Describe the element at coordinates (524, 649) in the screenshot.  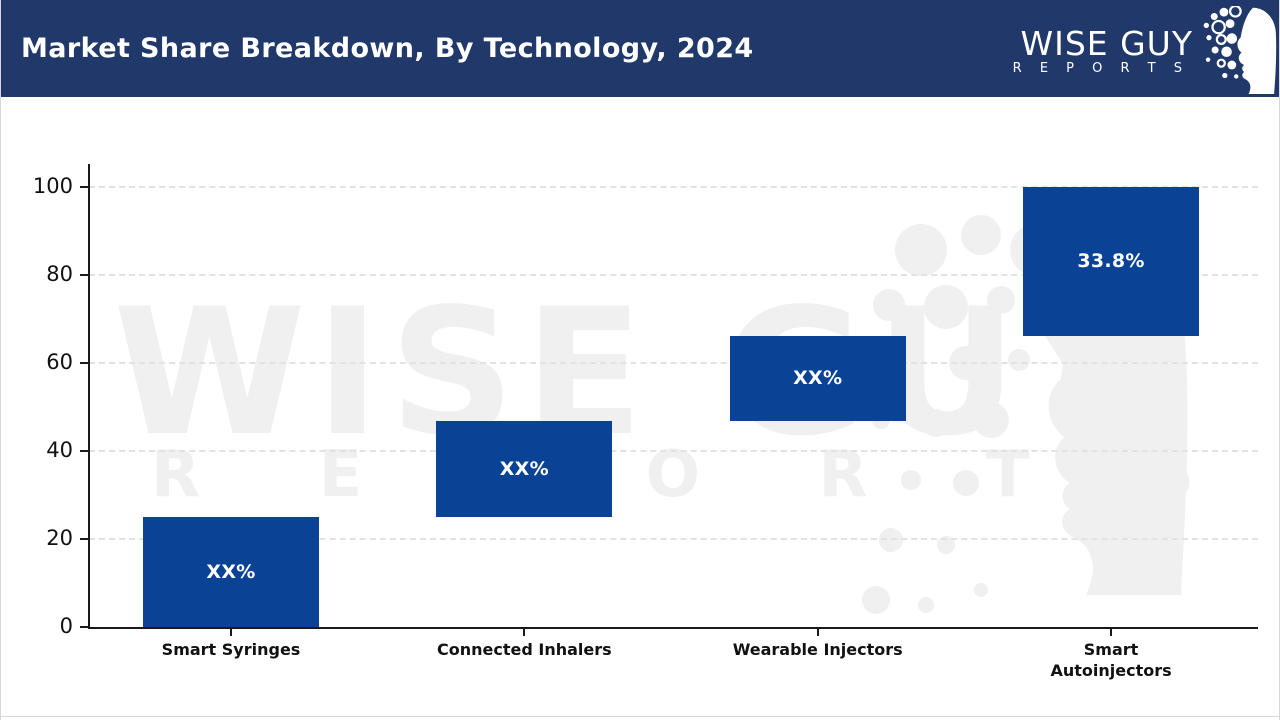
I see `x-axis-label-2: Connected Inhalers` at that location.